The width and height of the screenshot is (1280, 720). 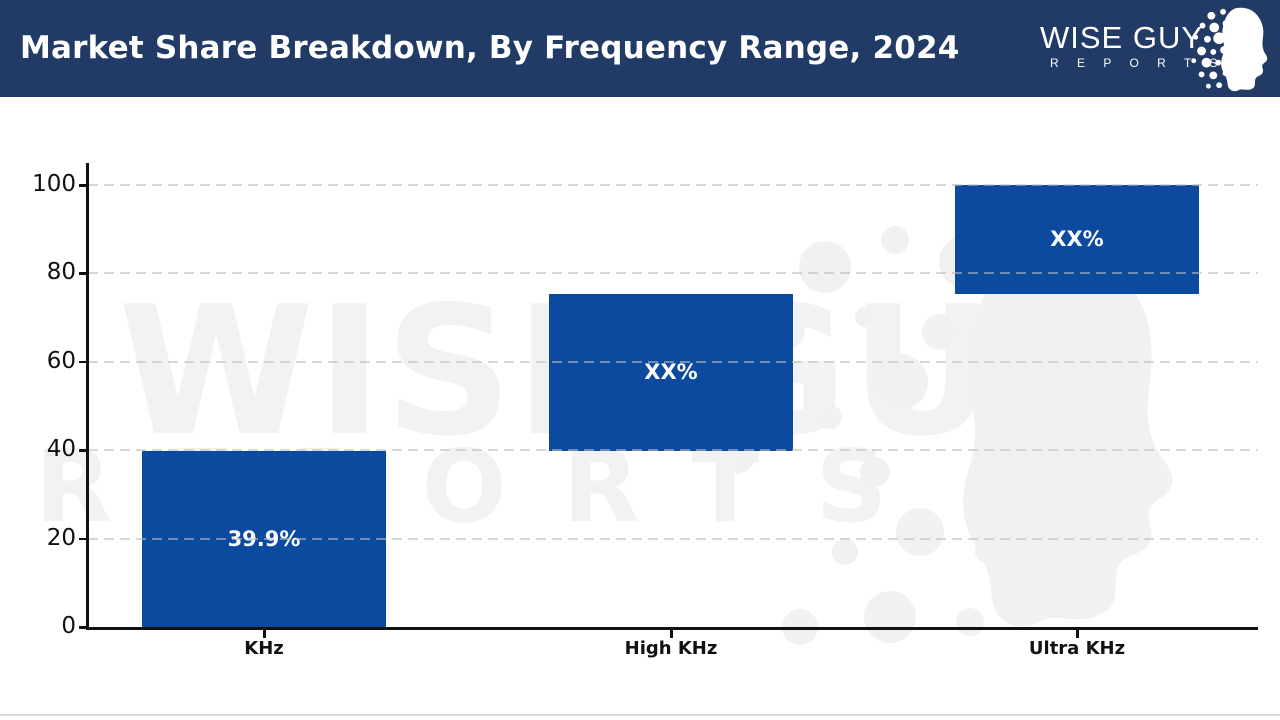 I want to click on logo-face-icon, so click(x=1229, y=49).